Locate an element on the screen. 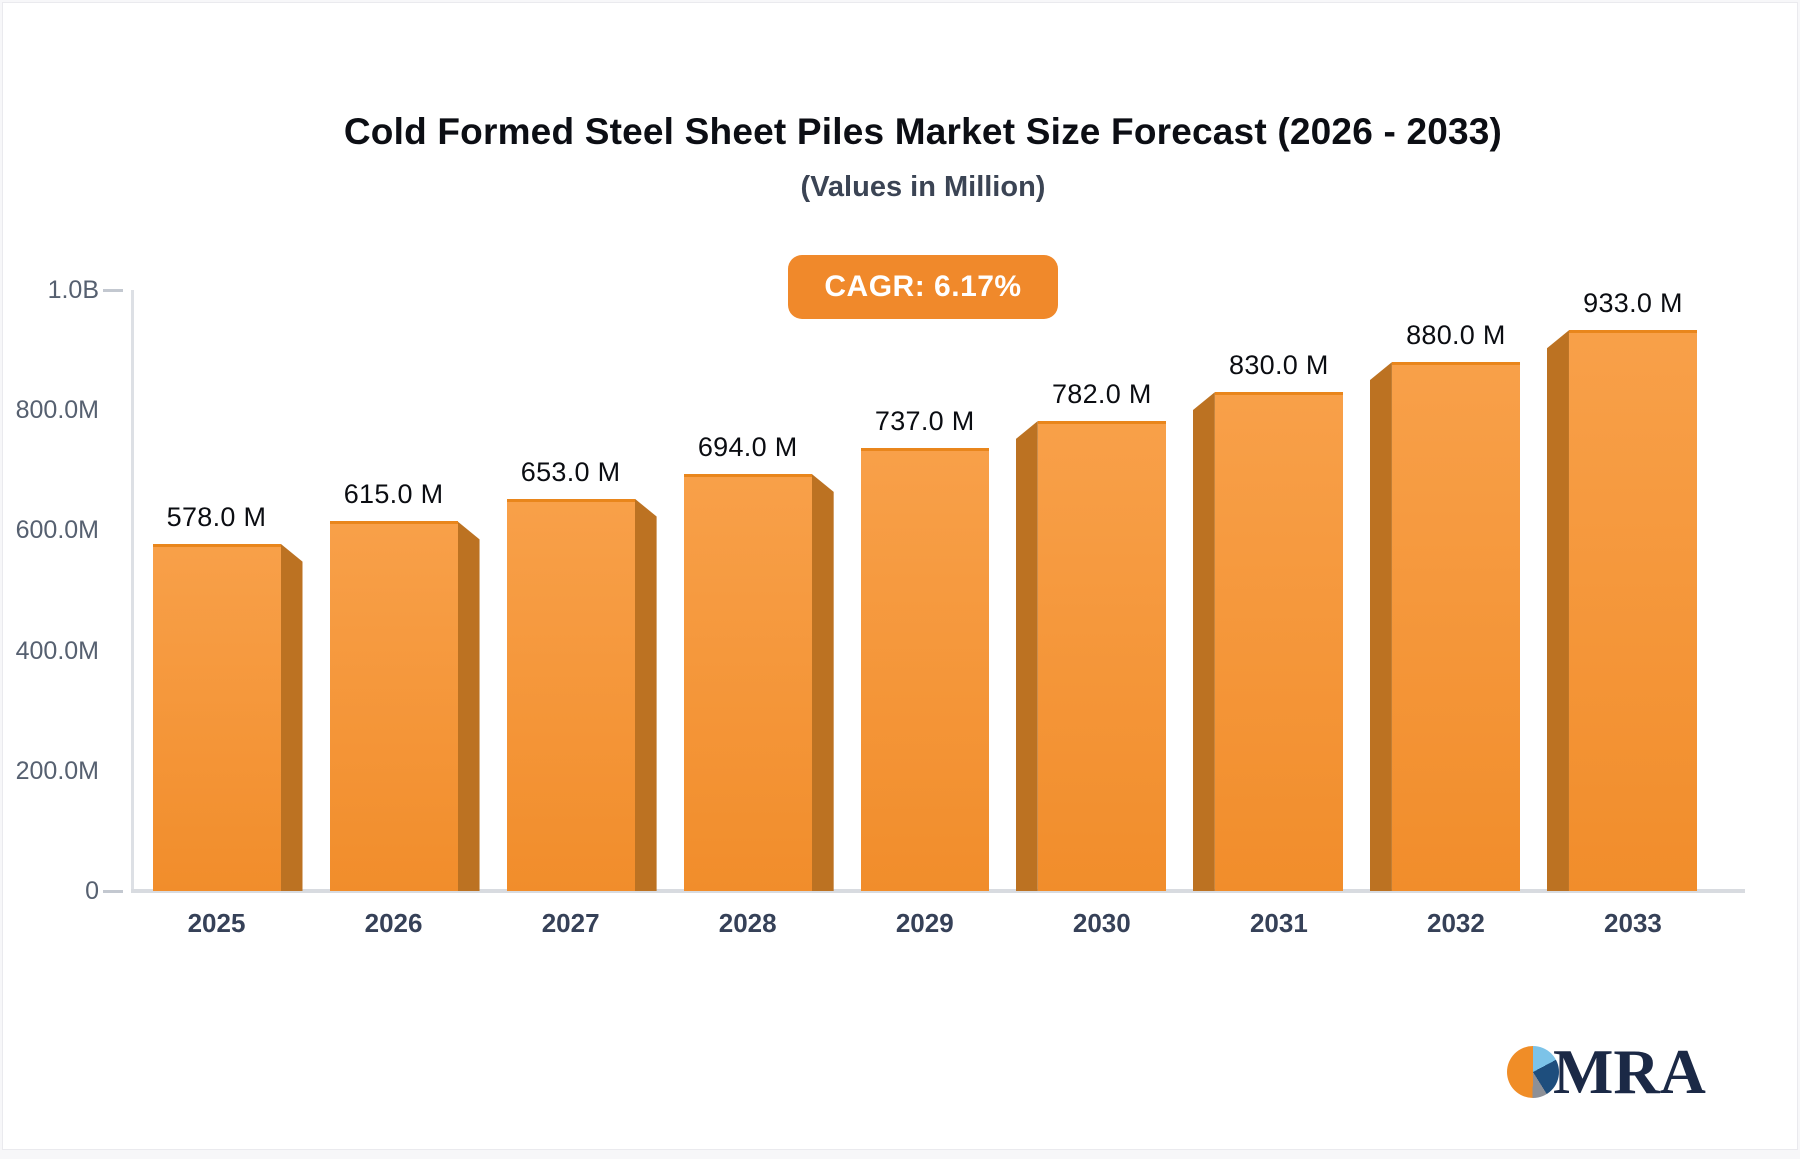 Image resolution: width=1800 pixels, height=1159 pixels. bar-value-label: 694.0 M is located at coordinates (747, 446).